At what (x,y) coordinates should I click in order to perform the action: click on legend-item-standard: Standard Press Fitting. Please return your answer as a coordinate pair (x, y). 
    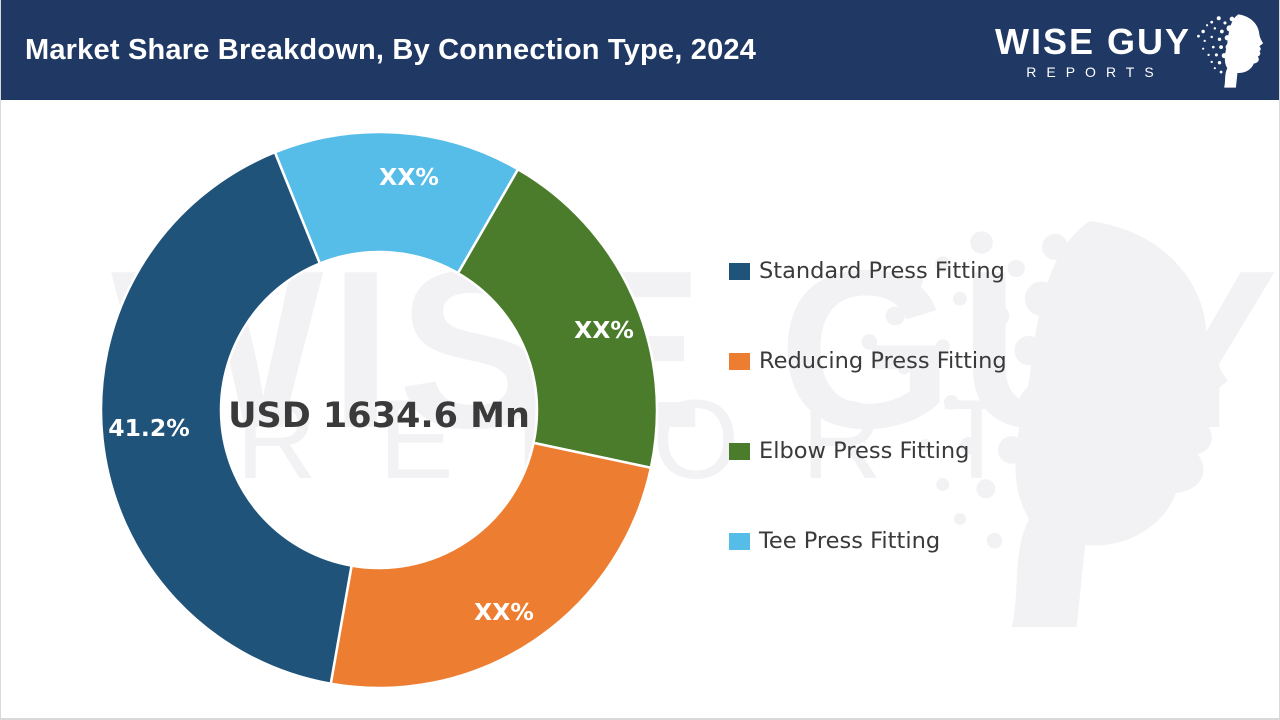
    Looking at the image, I should click on (868, 271).